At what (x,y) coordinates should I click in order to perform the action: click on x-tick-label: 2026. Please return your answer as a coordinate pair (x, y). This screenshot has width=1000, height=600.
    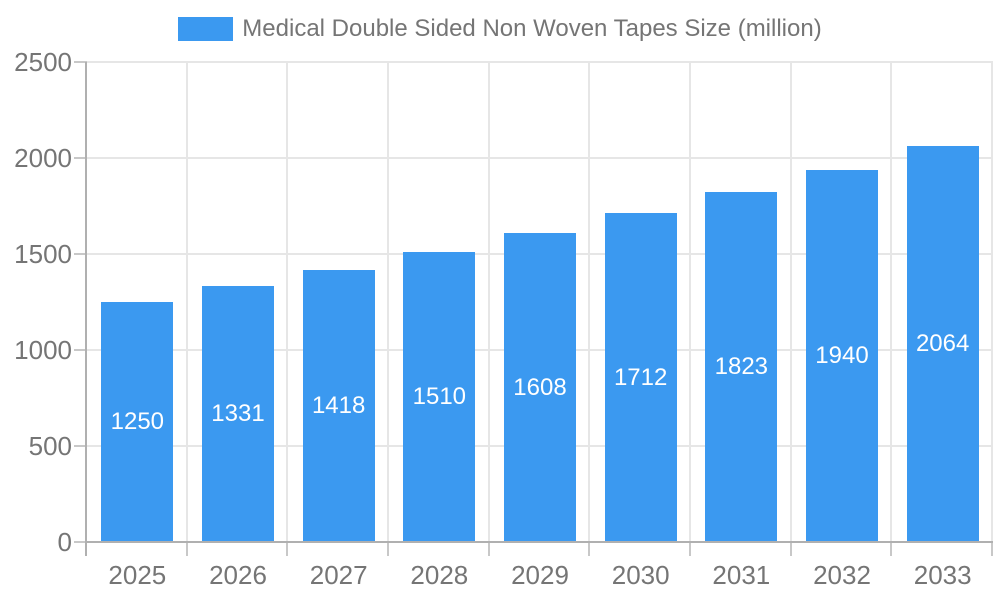
    Looking at the image, I should click on (238, 575).